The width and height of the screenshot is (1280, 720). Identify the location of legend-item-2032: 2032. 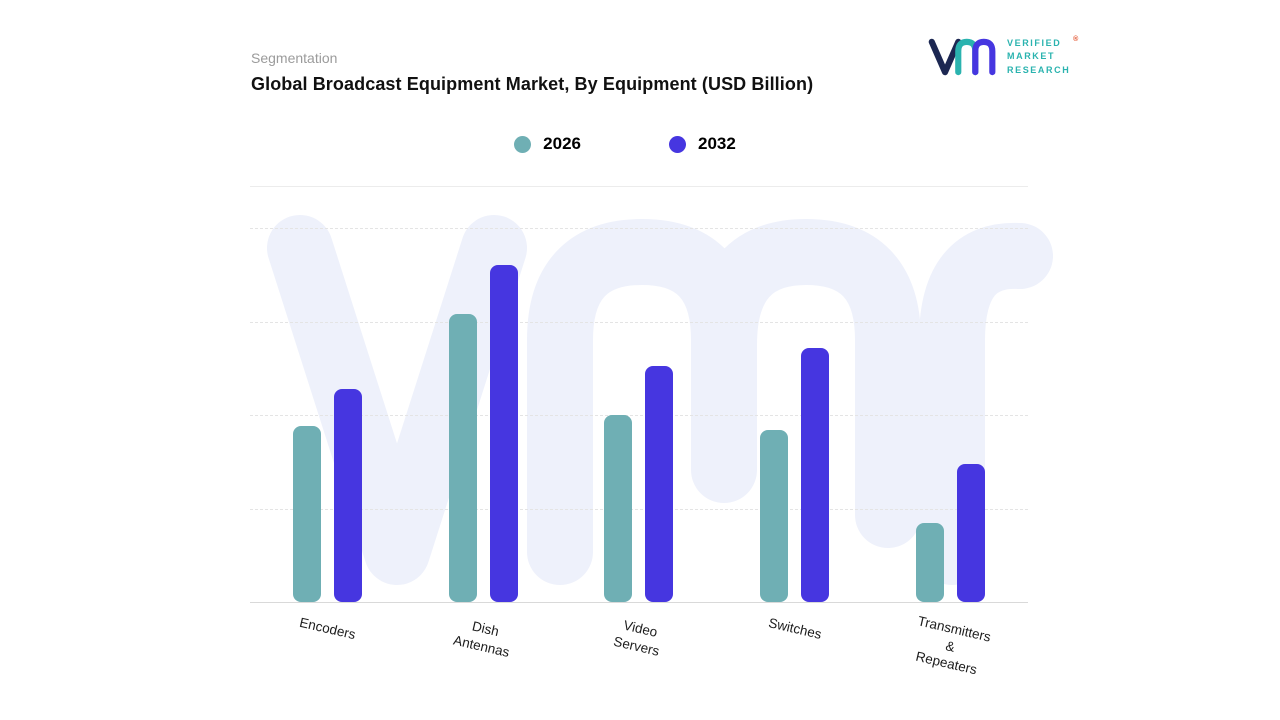
(702, 144).